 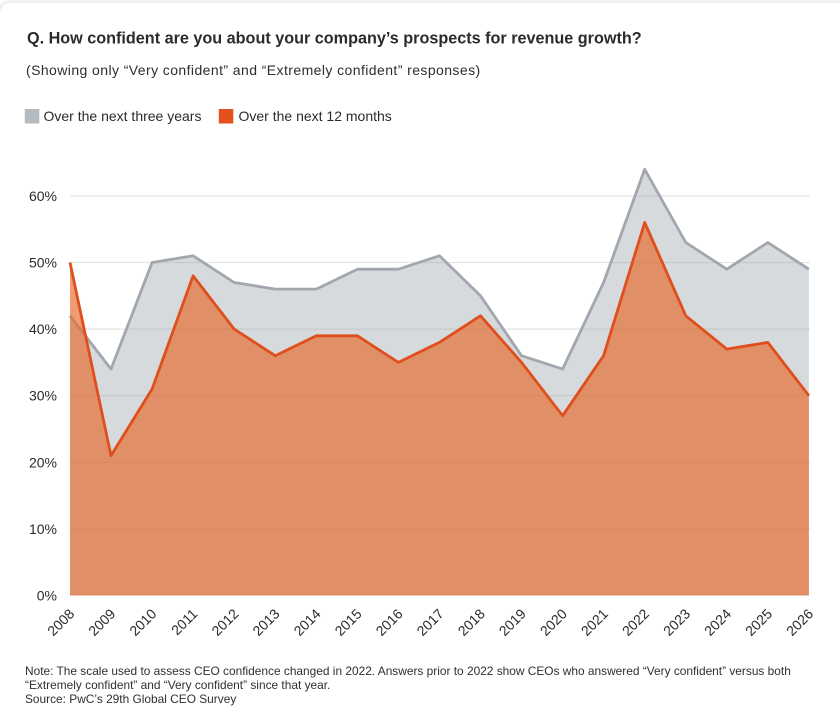 I want to click on svg-text: 30%, so click(x=43, y=396).